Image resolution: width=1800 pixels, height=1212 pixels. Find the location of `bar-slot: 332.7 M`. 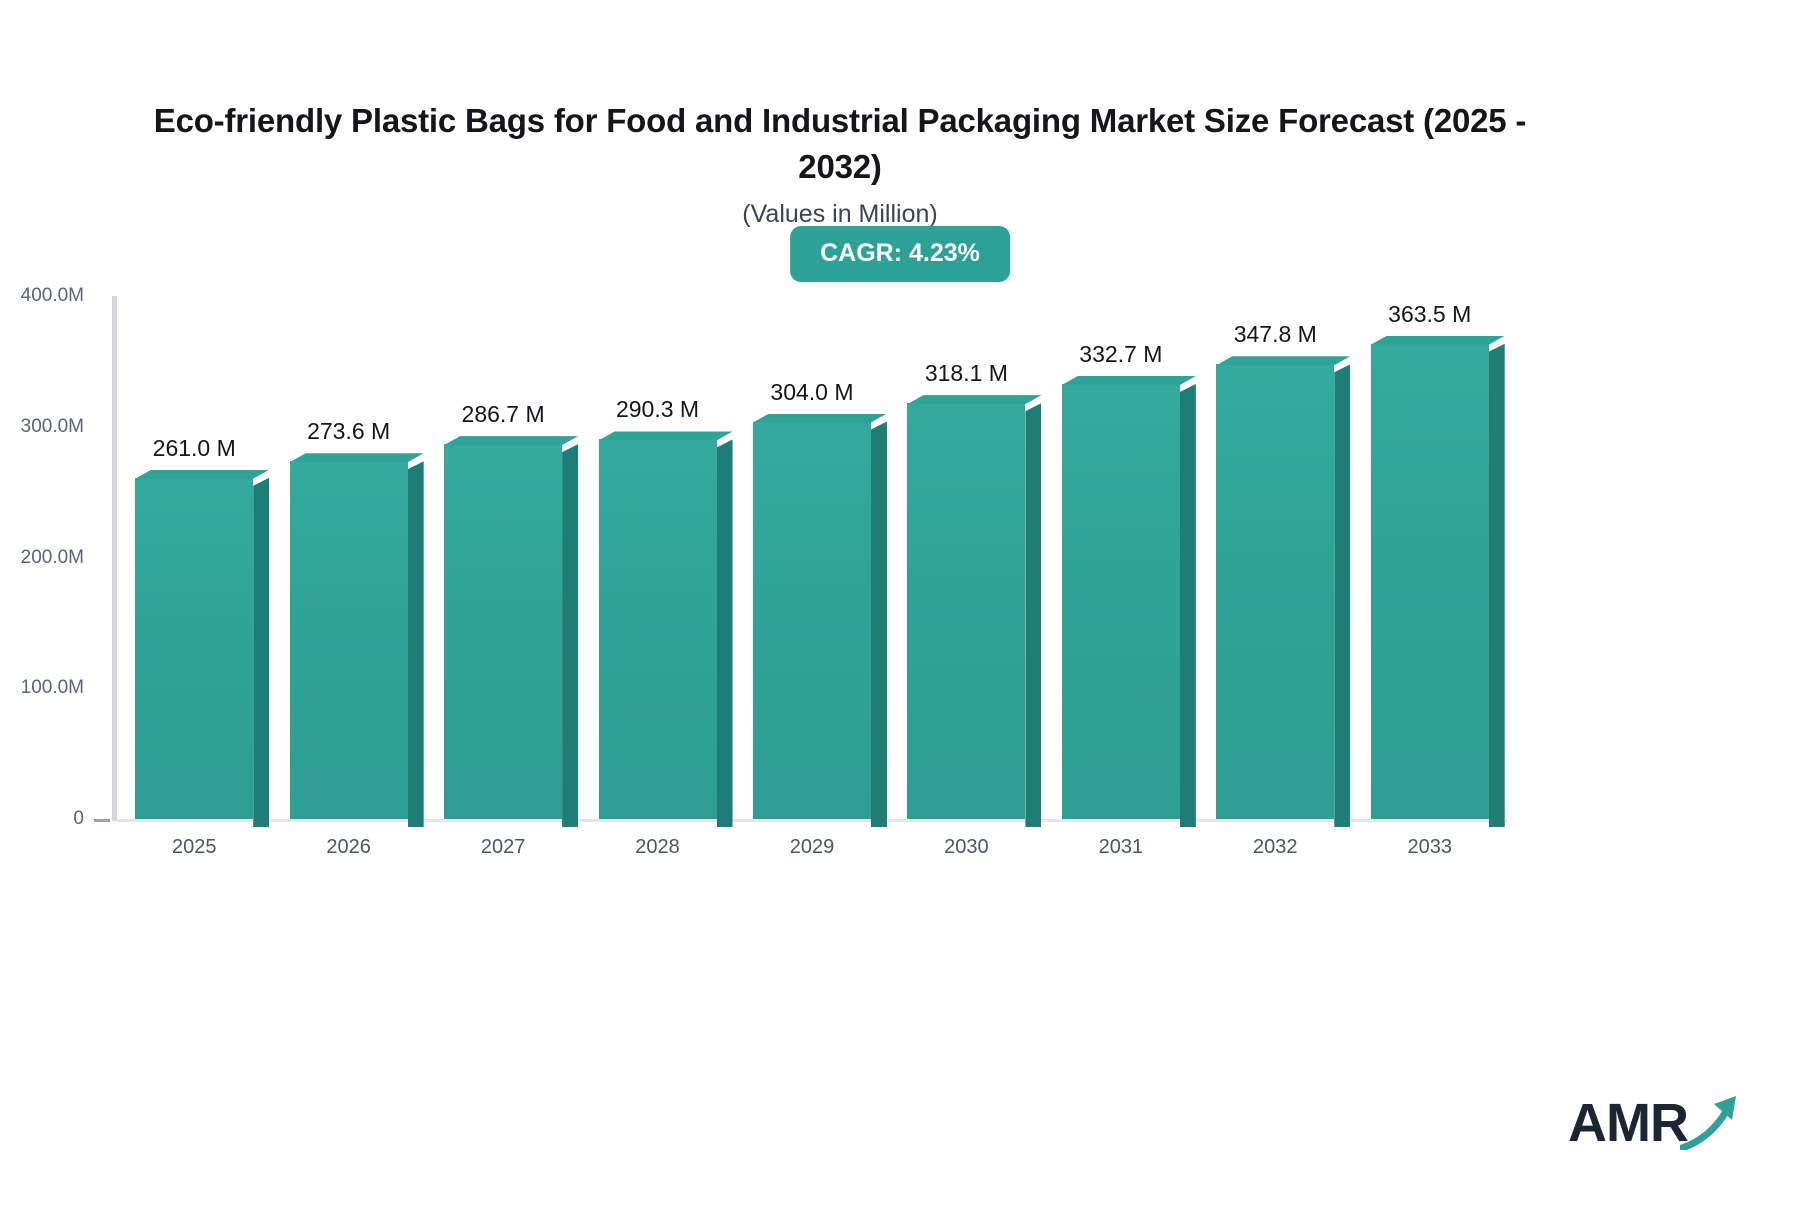

bar-slot: 332.7 M is located at coordinates (1121, 561).